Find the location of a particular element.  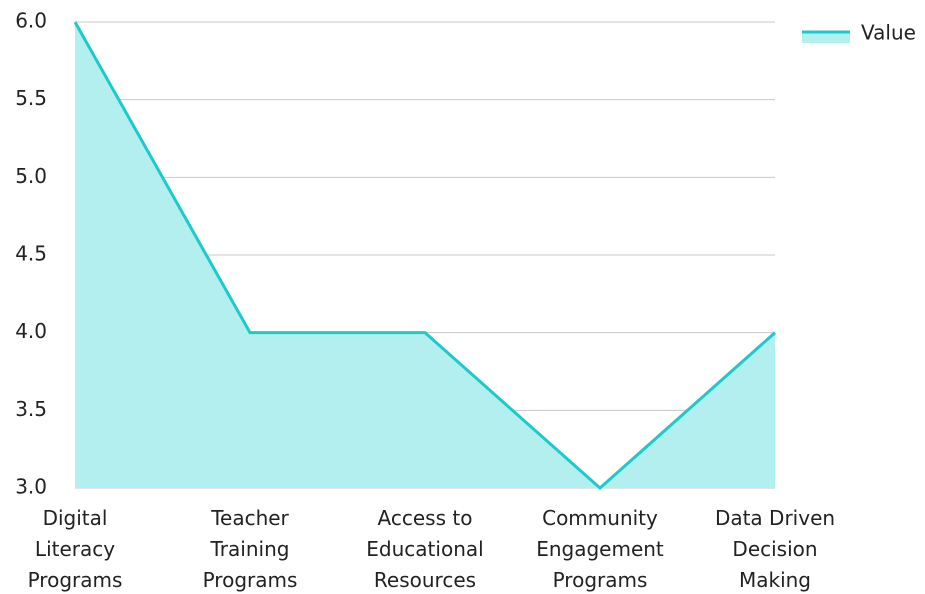

legend-swatch is located at coordinates (826, 37).